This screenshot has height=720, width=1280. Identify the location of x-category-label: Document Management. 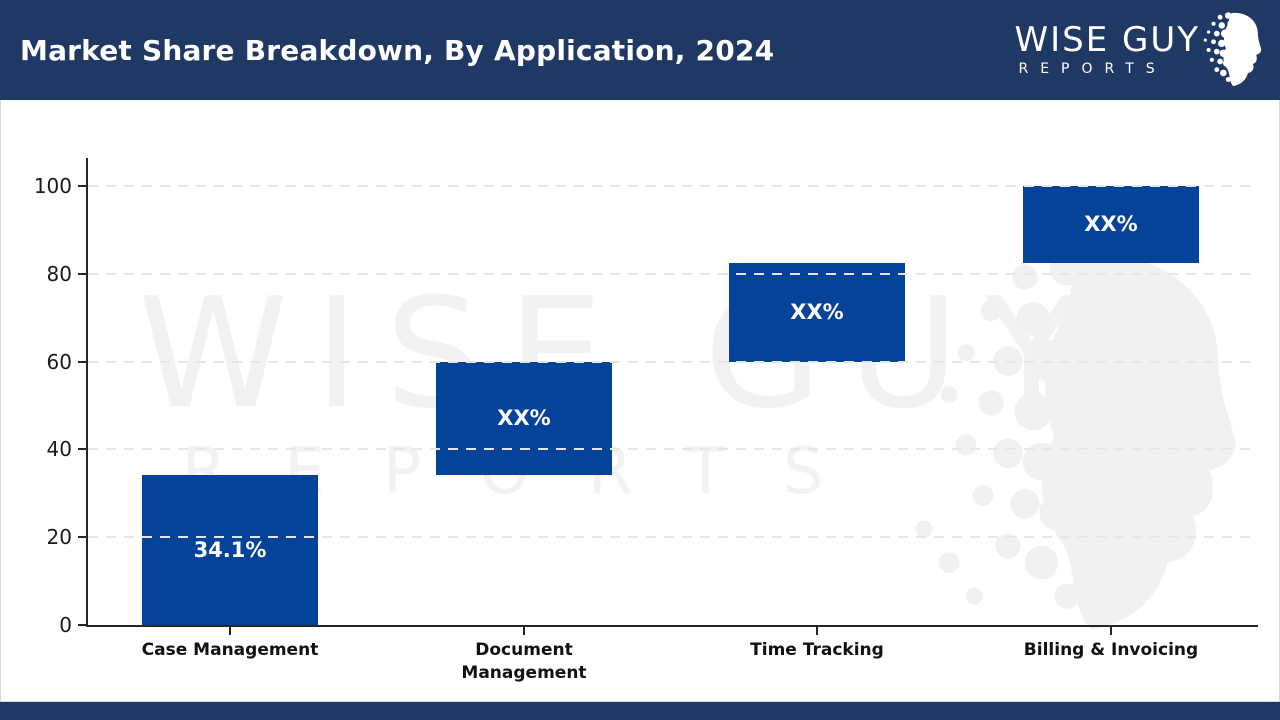
(524, 661).